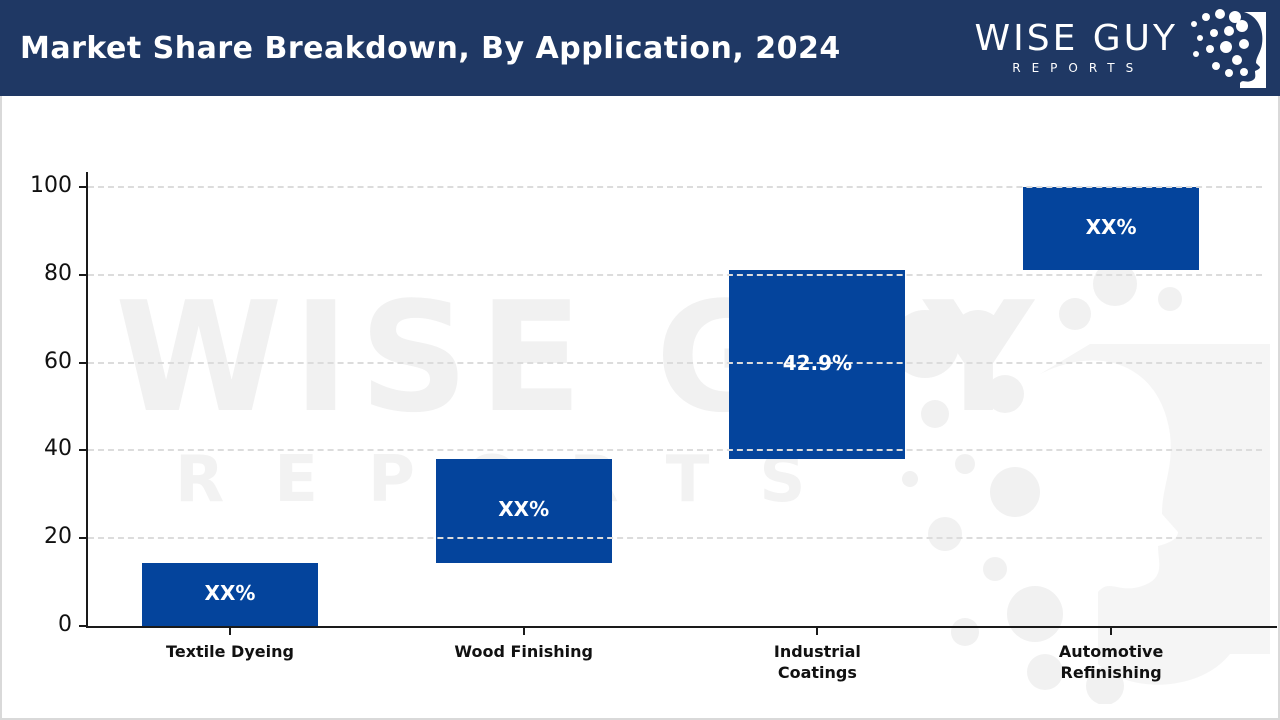  I want to click on x-category-label-0: Textile Dyeing, so click(230, 651).